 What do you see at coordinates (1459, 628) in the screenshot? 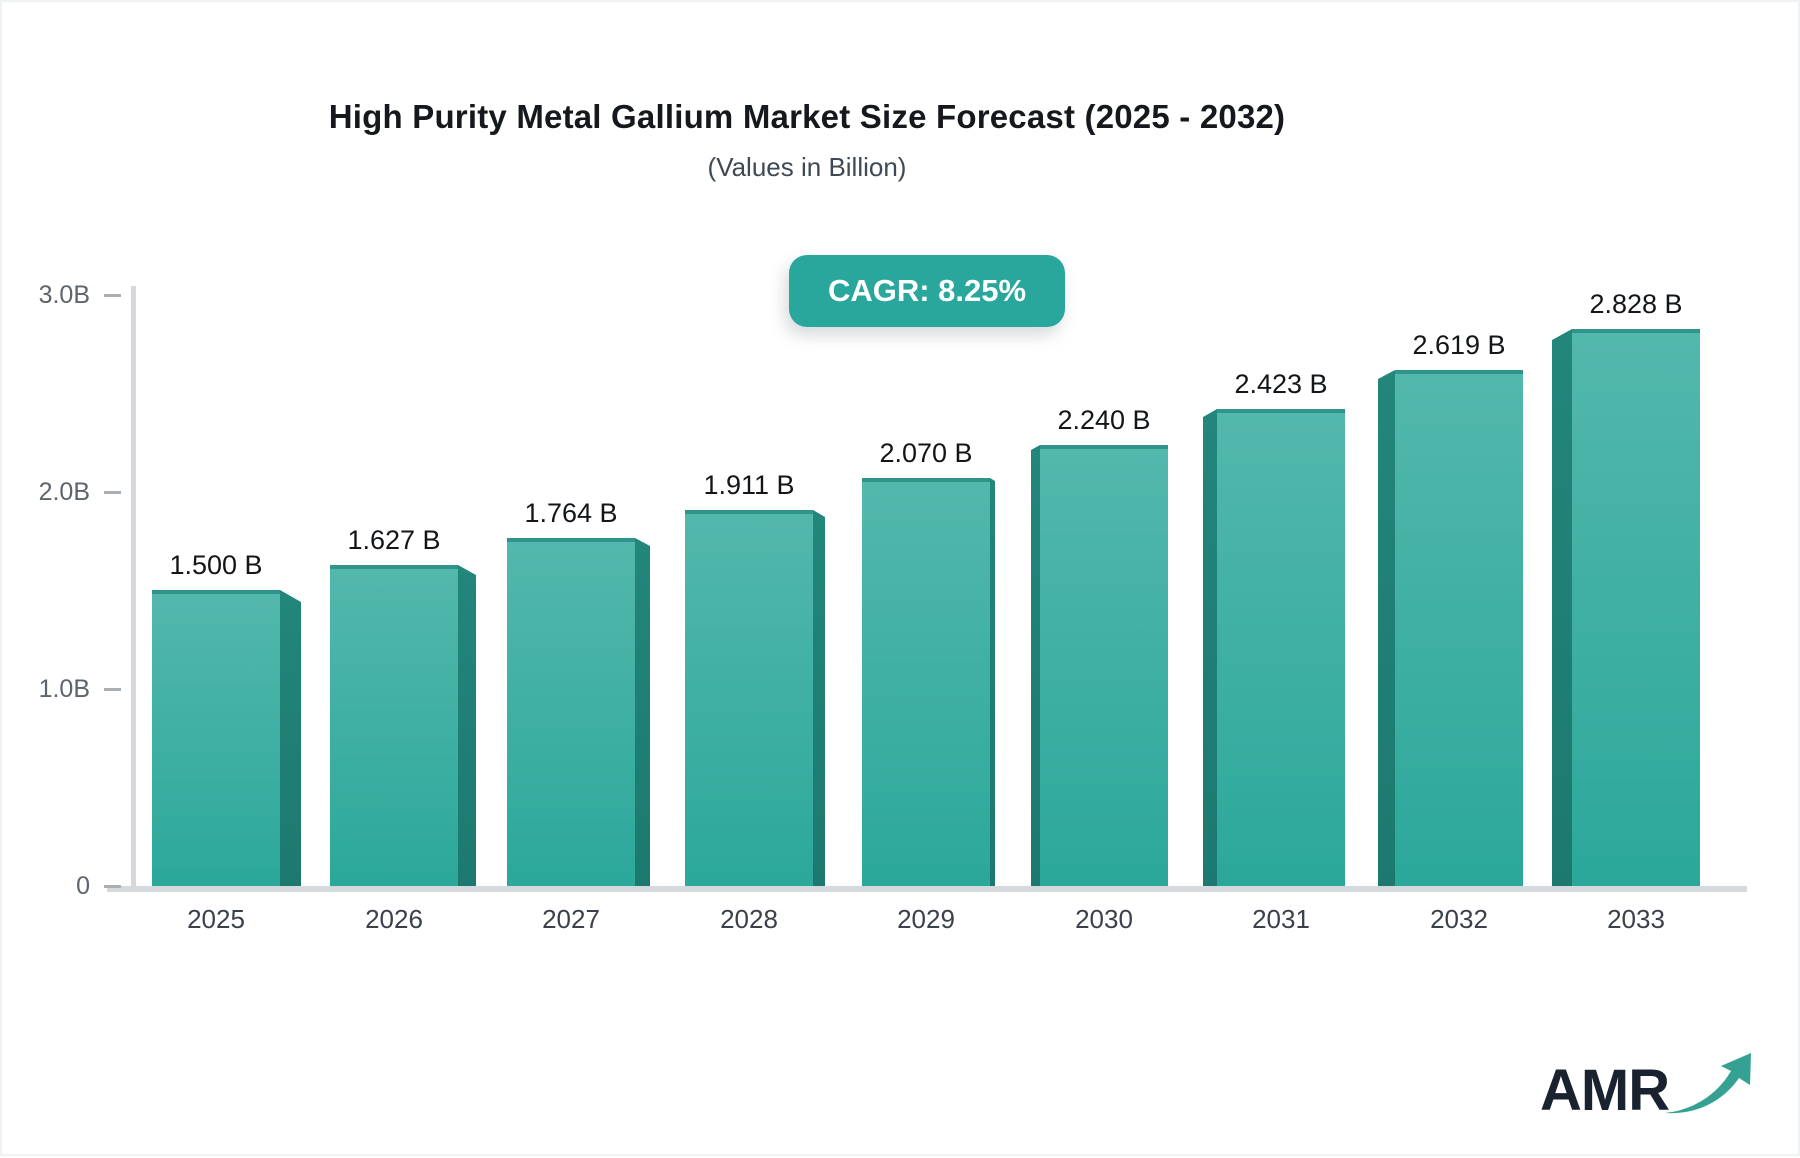
I see `bar-2032` at bounding box center [1459, 628].